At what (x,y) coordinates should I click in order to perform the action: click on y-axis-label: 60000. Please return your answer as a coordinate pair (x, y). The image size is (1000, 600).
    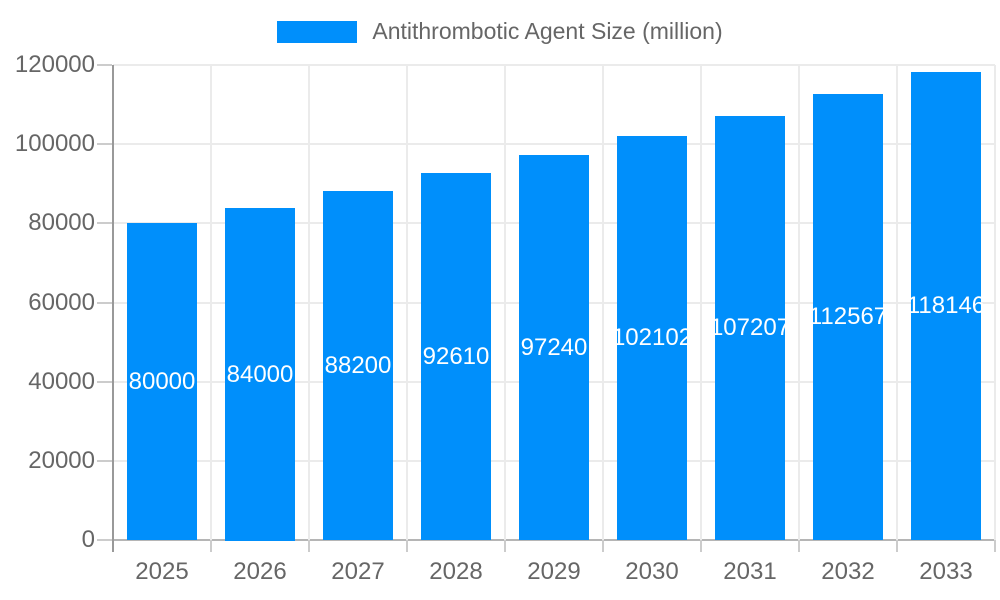
    Looking at the image, I should click on (61, 302).